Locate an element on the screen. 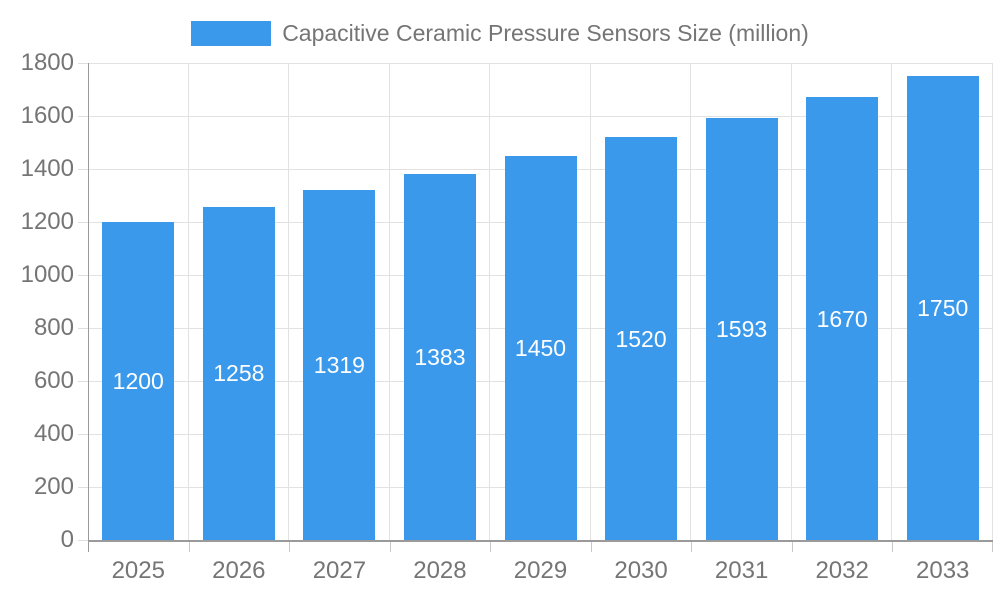  y-axis-tick-label: 1800 is located at coordinates (47, 62).